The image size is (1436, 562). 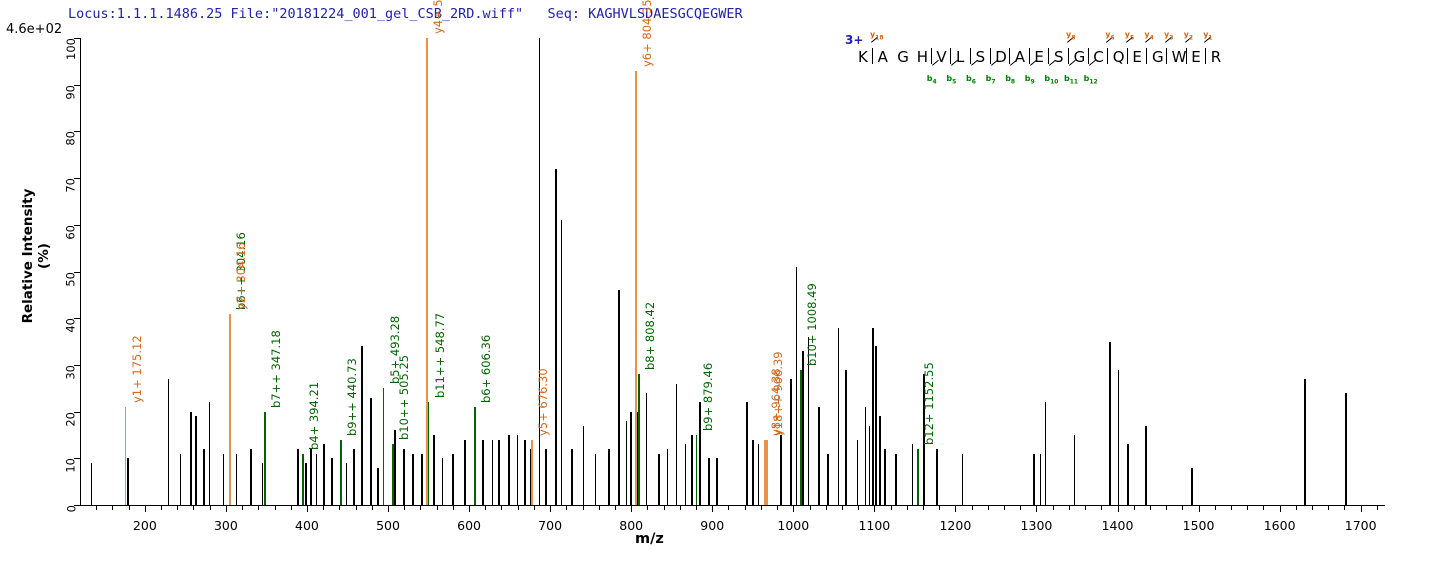 I want to click on b-ion-label: b11, so click(x=1071, y=80).